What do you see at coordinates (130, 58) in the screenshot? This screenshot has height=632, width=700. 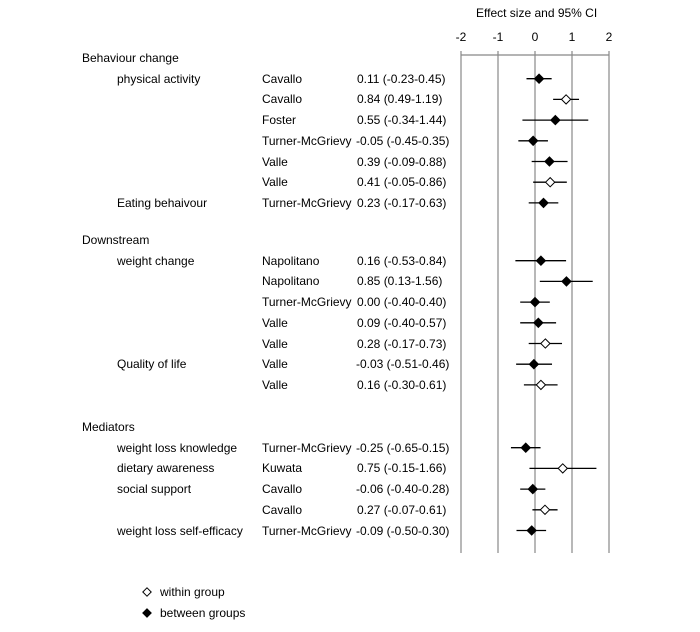 I see `section-heading: Behaviour change` at bounding box center [130, 58].